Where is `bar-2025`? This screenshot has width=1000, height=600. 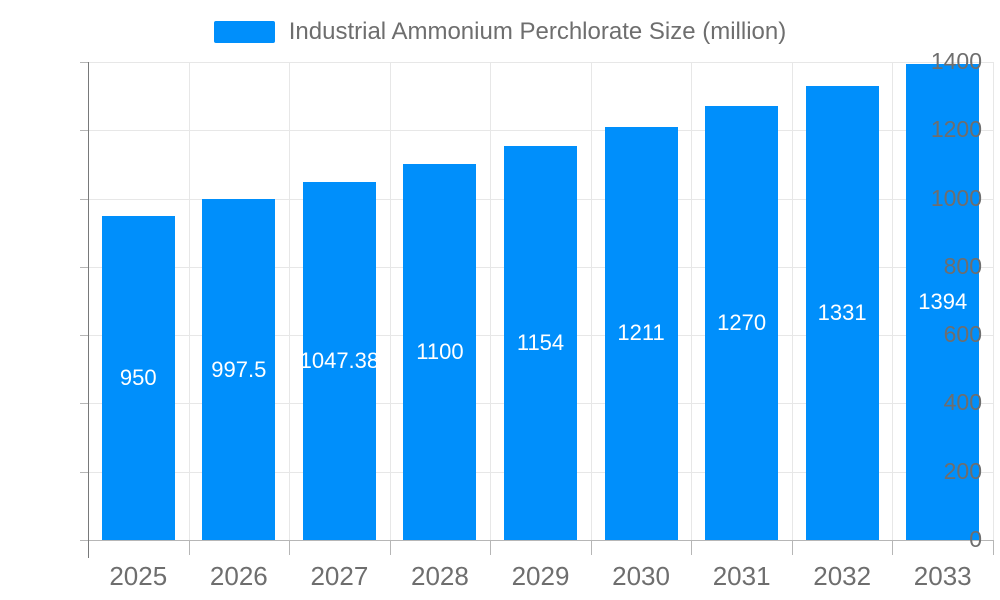 bar-2025 is located at coordinates (138, 377).